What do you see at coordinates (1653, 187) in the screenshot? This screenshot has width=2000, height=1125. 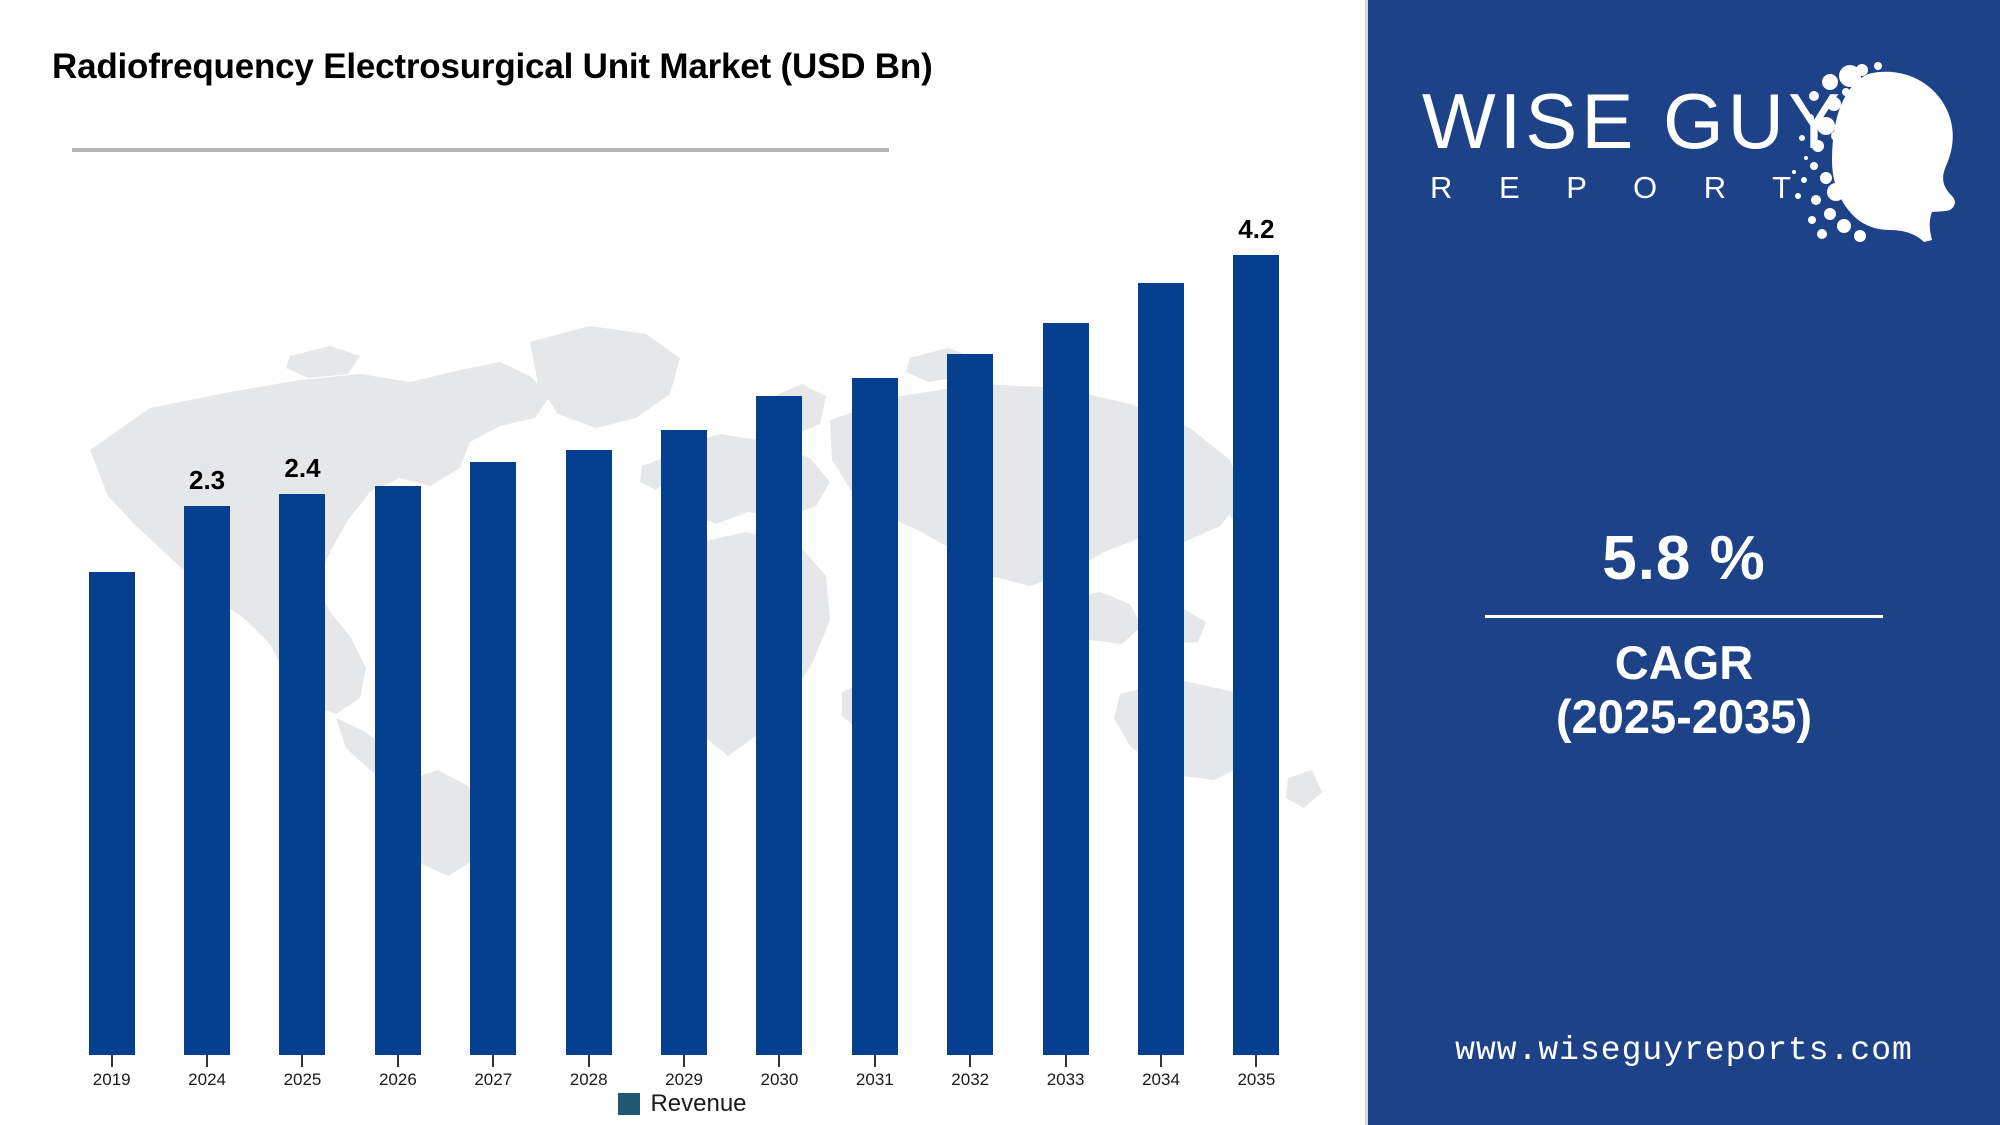 I see `logo-subtitle: R E P O R T S` at bounding box center [1653, 187].